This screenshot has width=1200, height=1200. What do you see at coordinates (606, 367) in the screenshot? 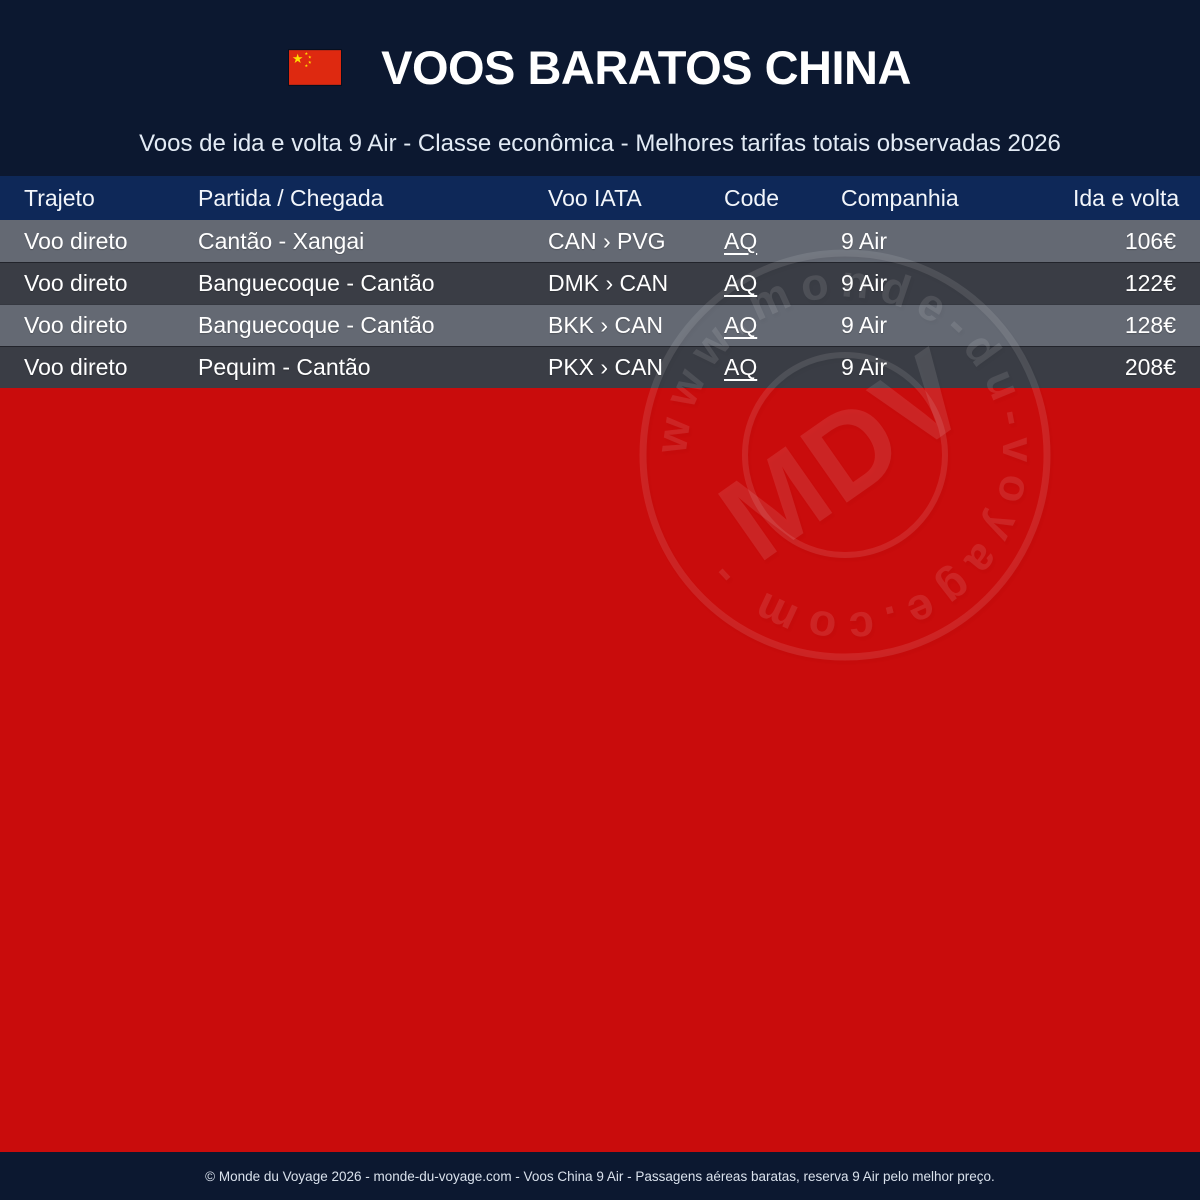
I see `cell-voo-iata: PKX › CAN` at bounding box center [606, 367].